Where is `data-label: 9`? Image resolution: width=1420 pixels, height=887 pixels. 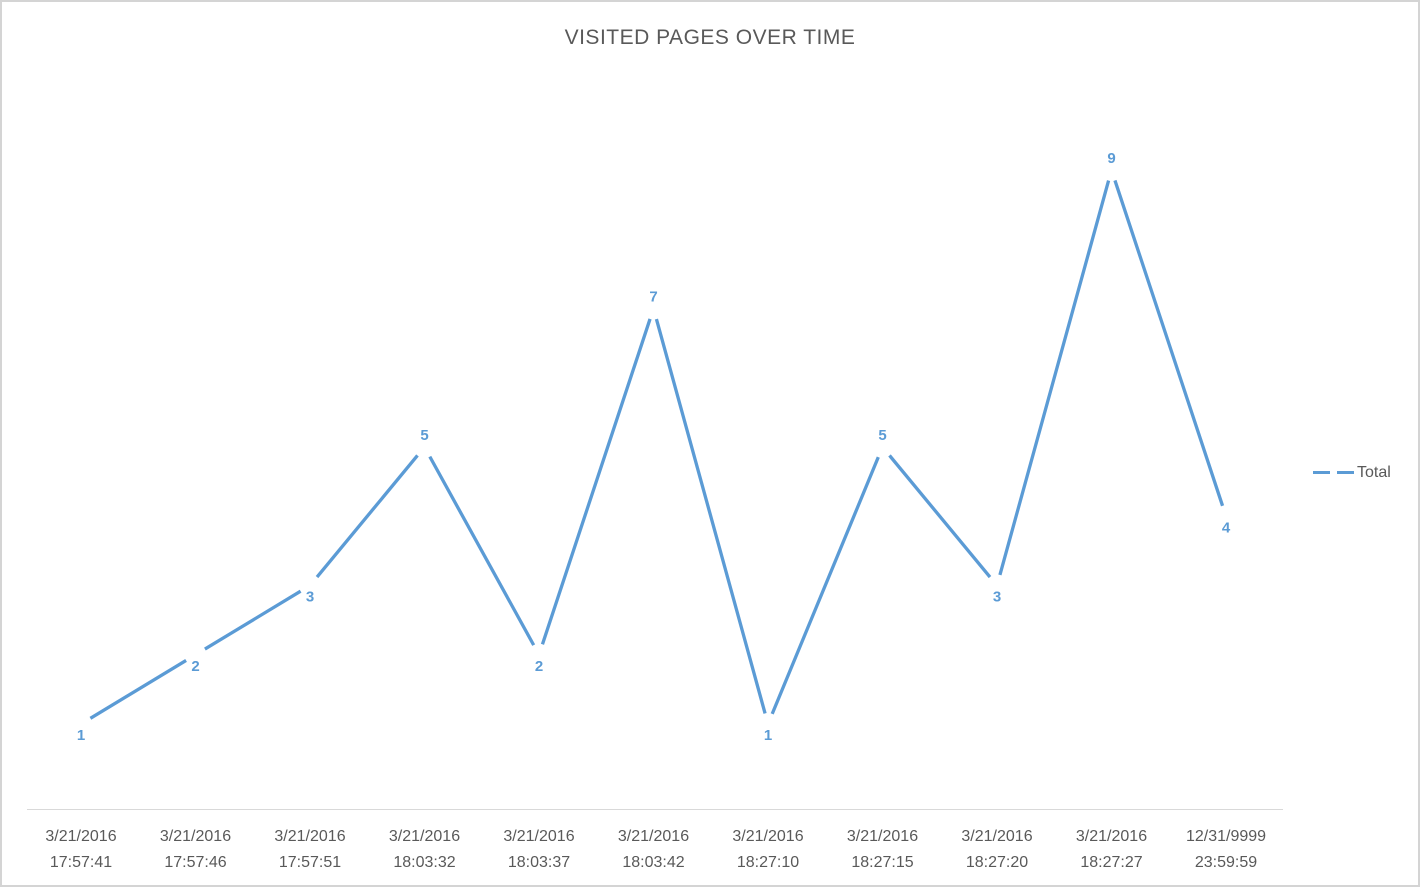 data-label: 9 is located at coordinates (1111, 158).